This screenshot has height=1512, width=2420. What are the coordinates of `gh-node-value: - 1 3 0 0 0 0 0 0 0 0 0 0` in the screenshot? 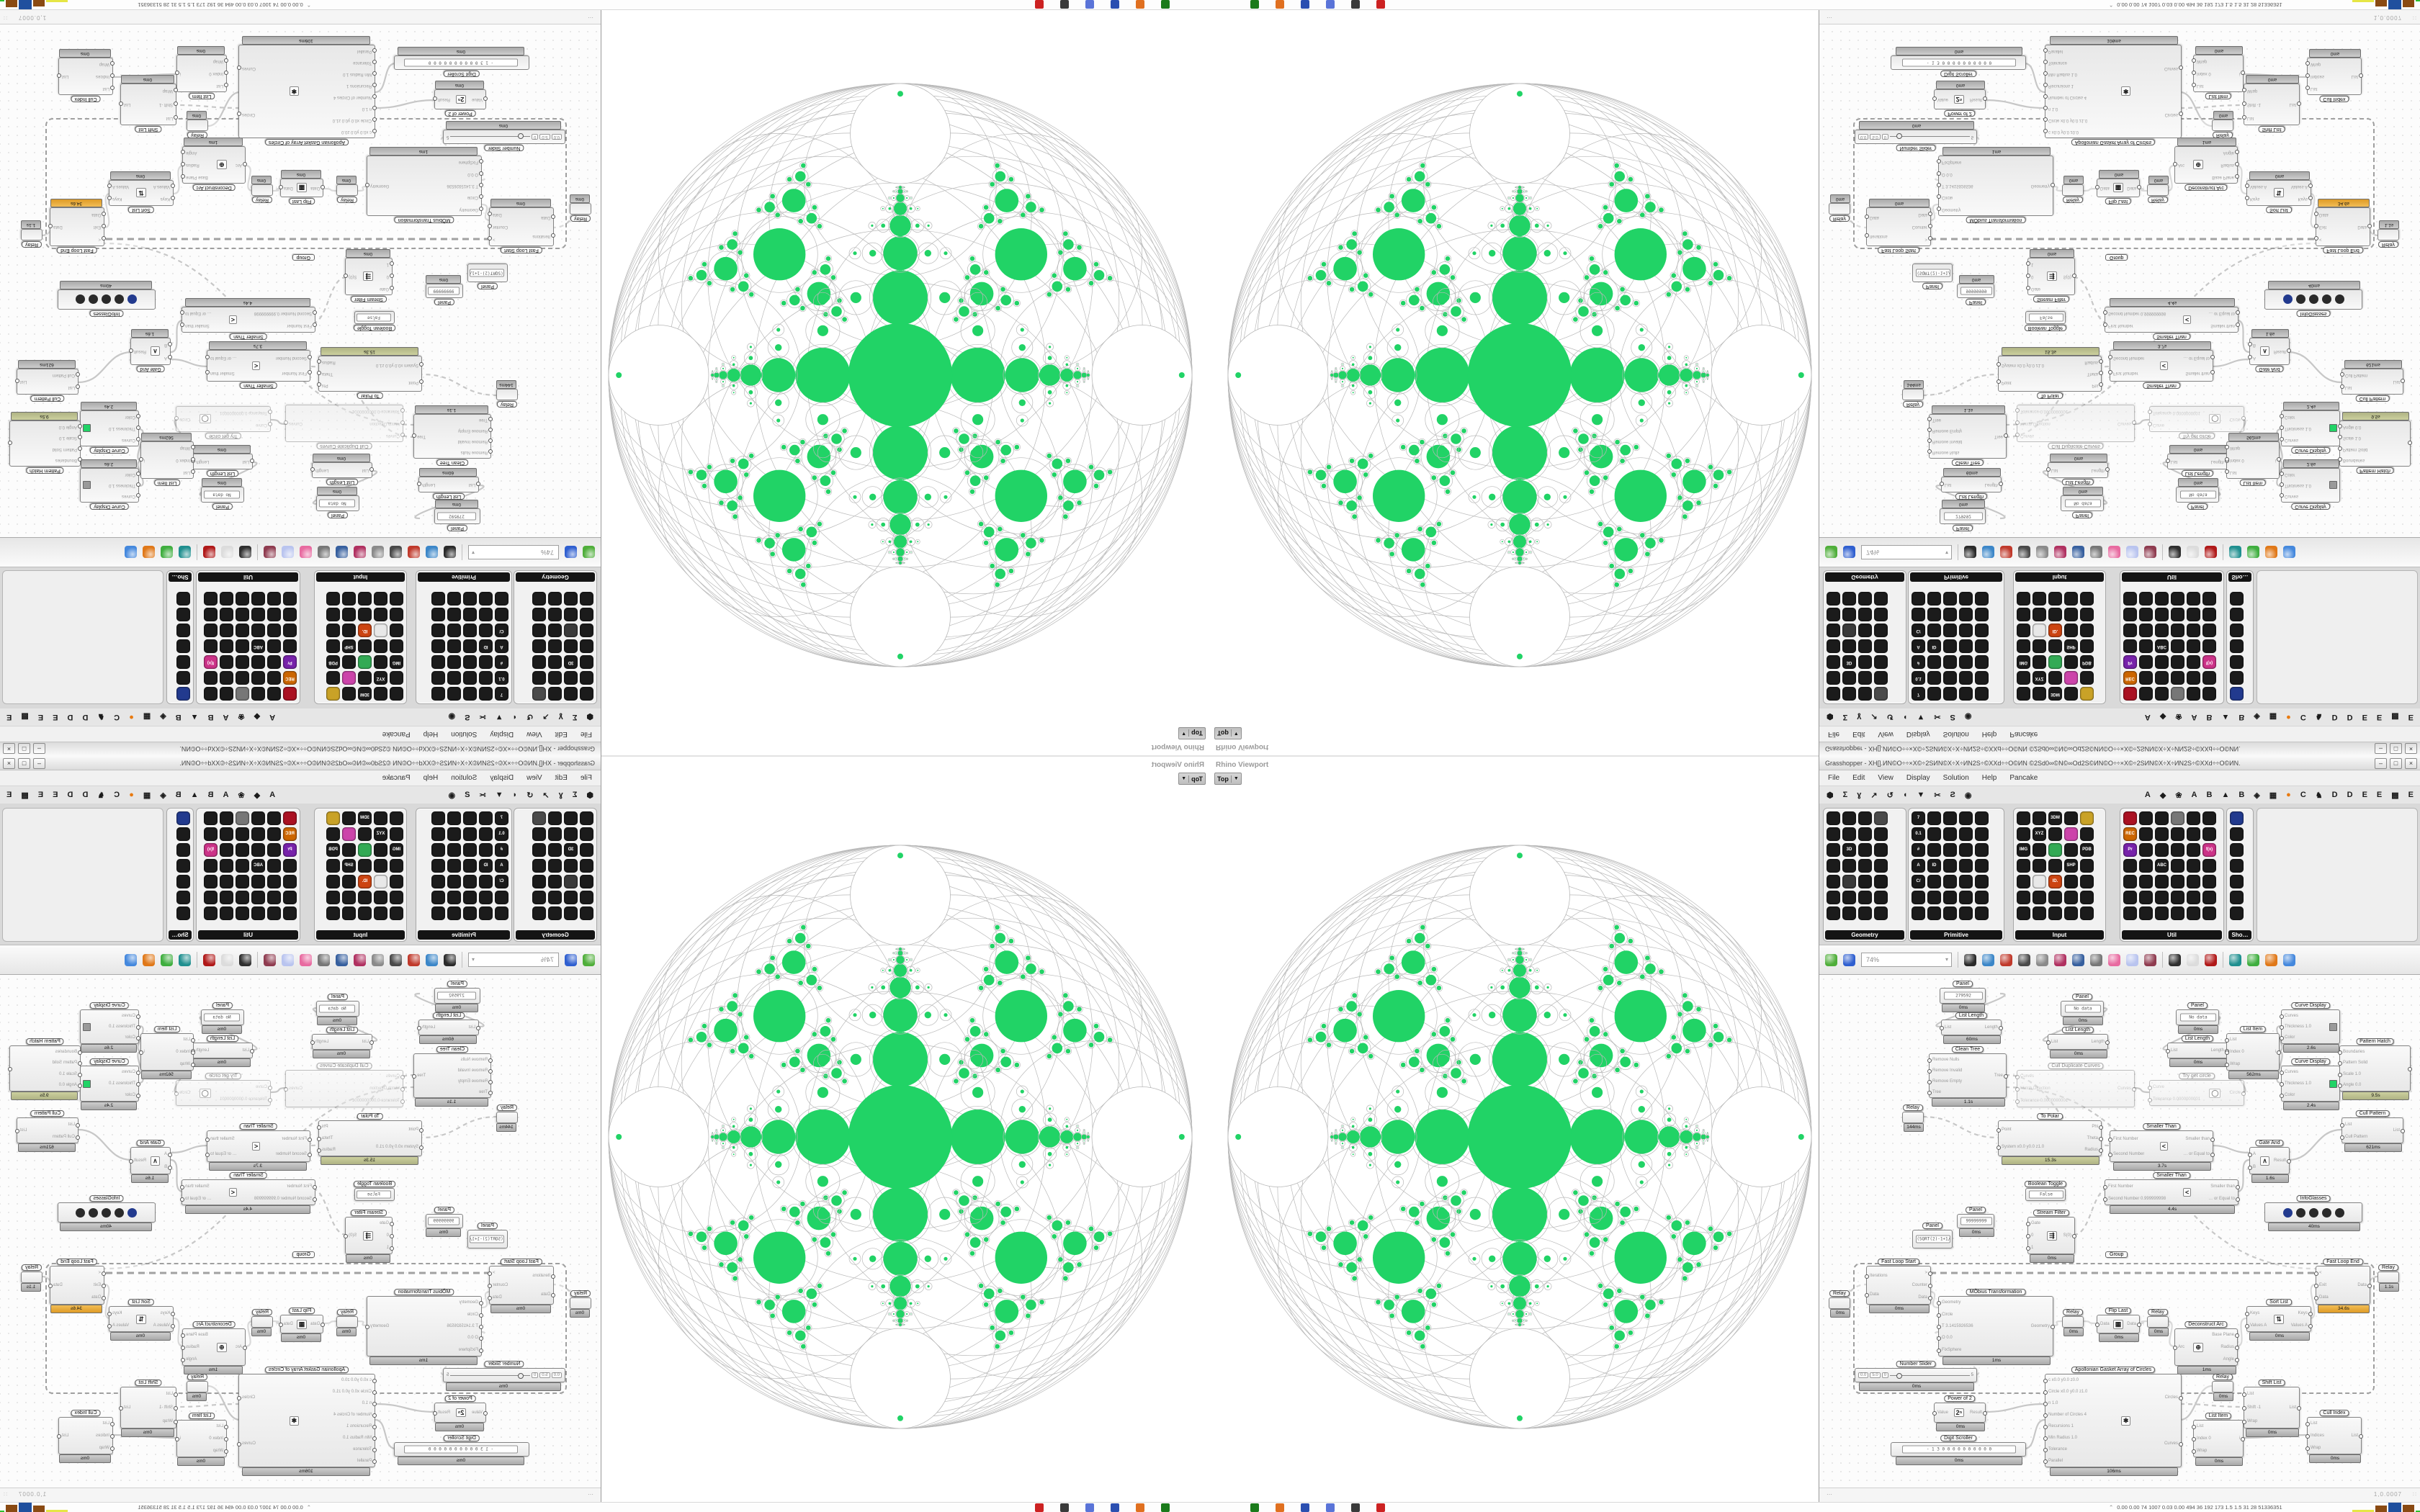 It's located at (1959, 1449).